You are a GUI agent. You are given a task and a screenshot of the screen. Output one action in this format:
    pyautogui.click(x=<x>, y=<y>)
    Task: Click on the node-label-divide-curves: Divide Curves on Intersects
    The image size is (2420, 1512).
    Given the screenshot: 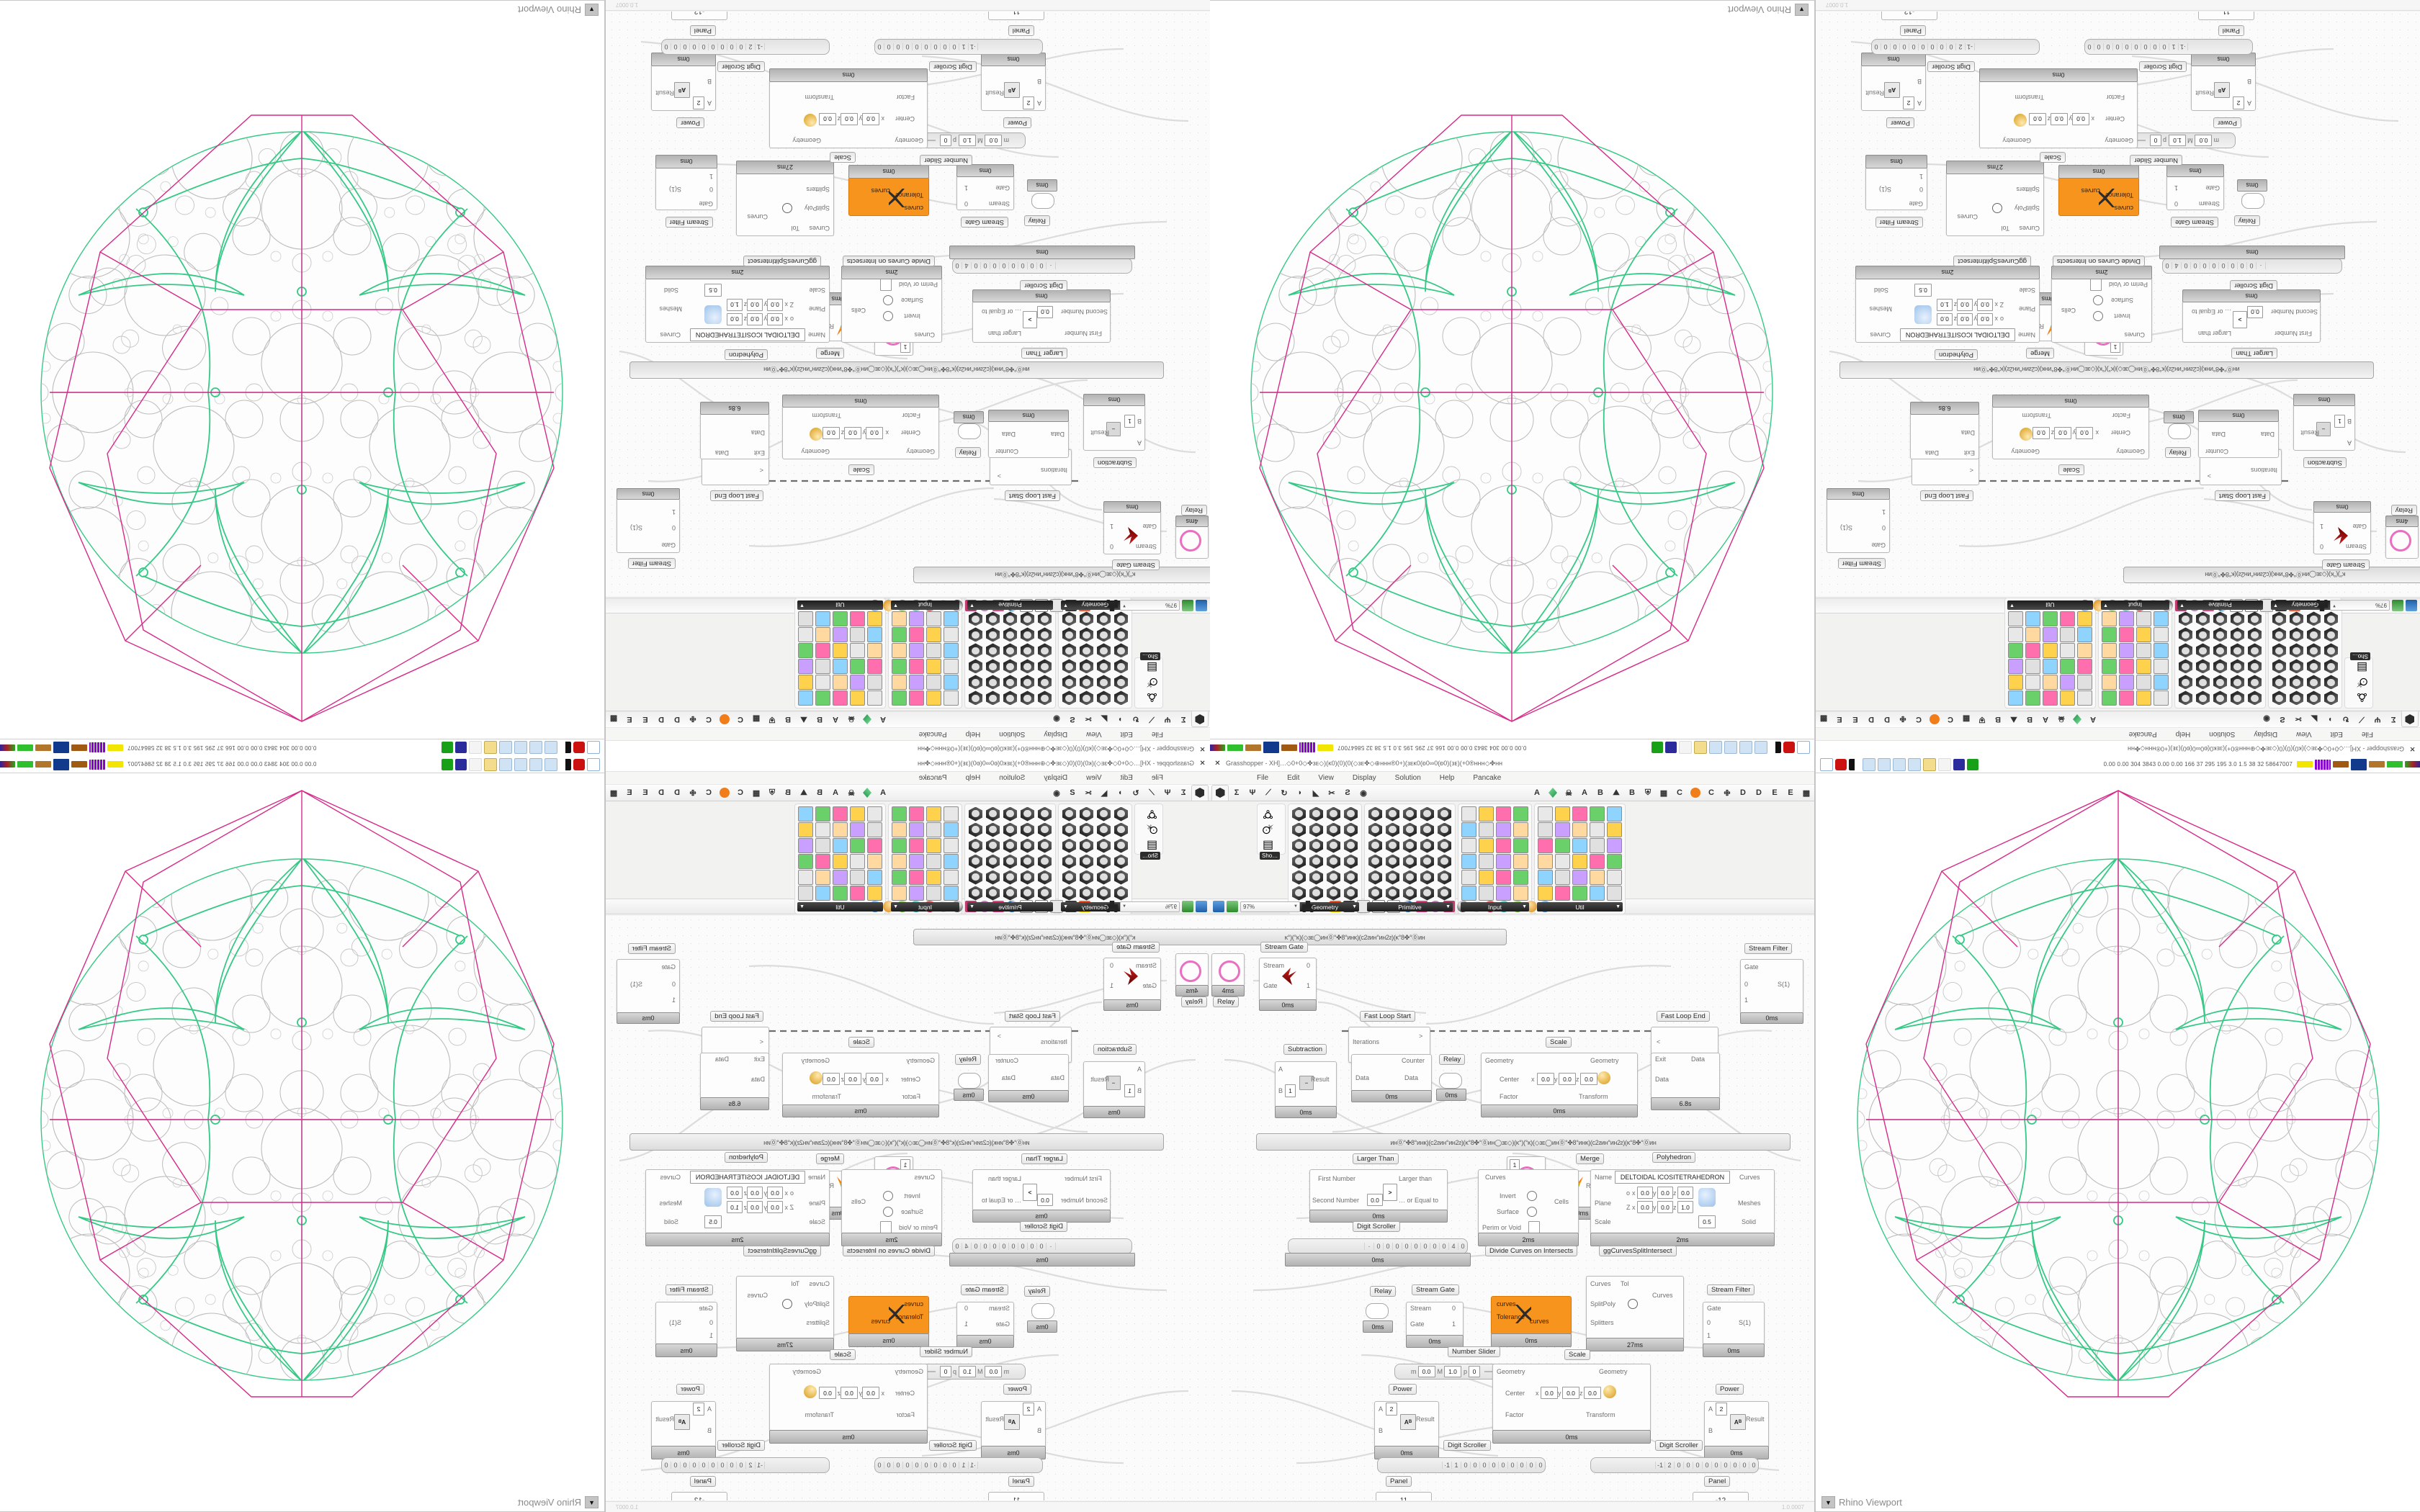 What is the action you would take?
    pyautogui.click(x=888, y=1251)
    